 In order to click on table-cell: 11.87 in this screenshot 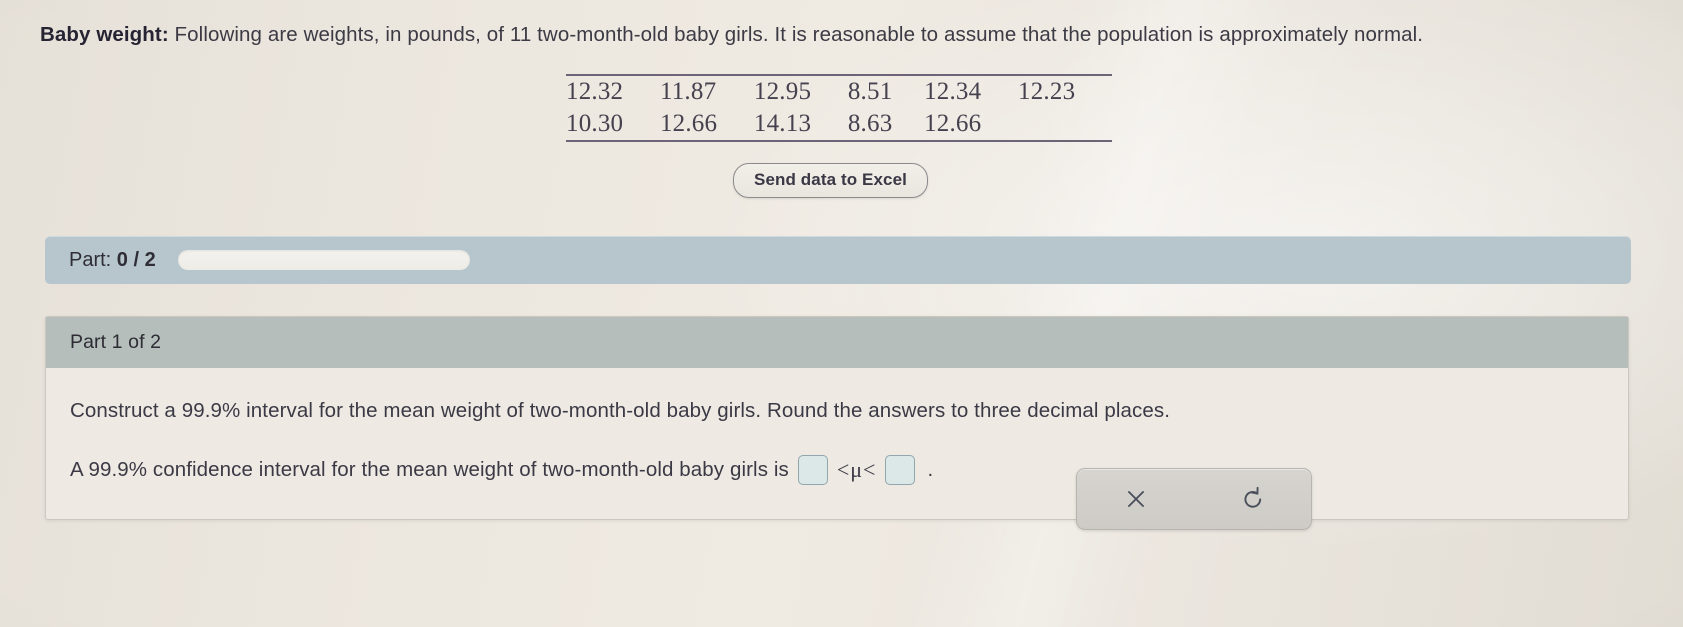, I will do `click(688, 91)`.